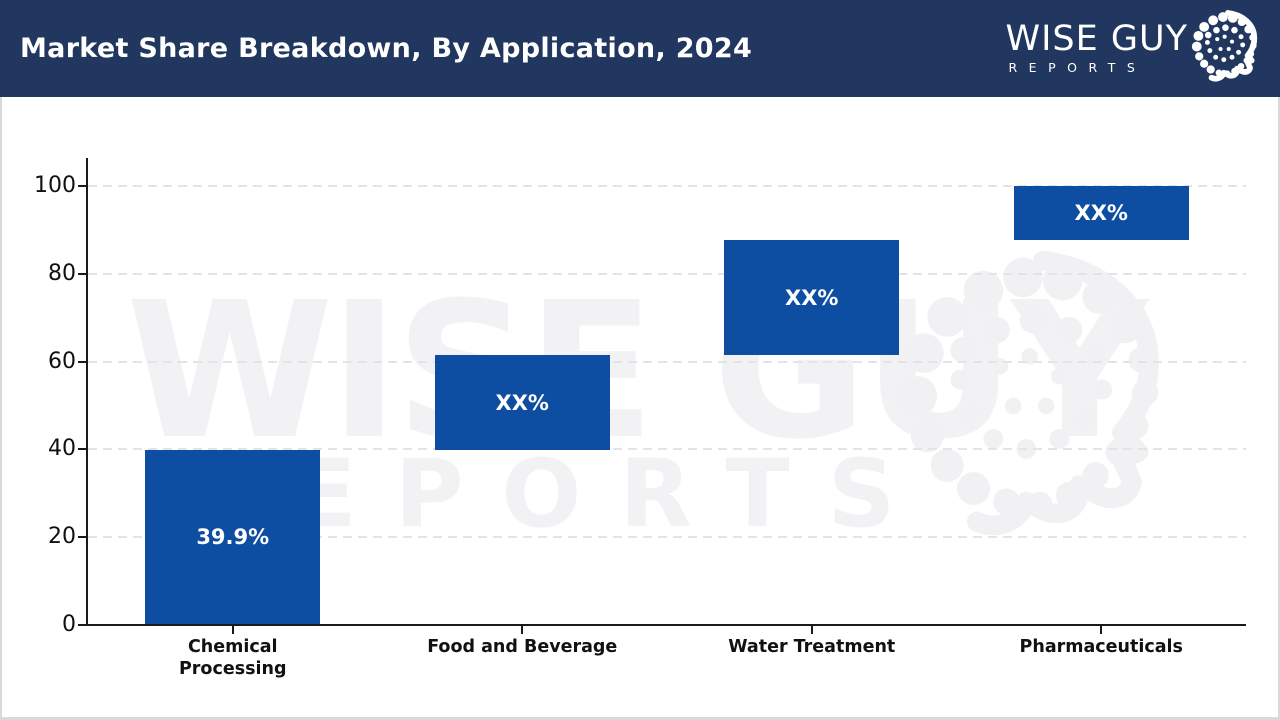  I want to click on bar-food-and-beverage: XX%, so click(522, 402).